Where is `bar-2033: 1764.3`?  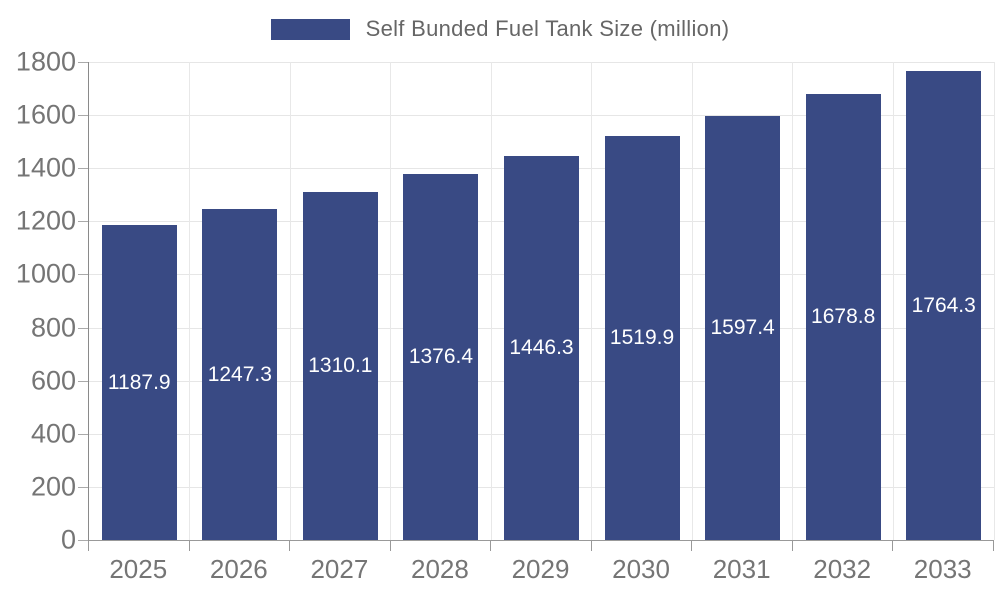
bar-2033: 1764.3 is located at coordinates (944, 305).